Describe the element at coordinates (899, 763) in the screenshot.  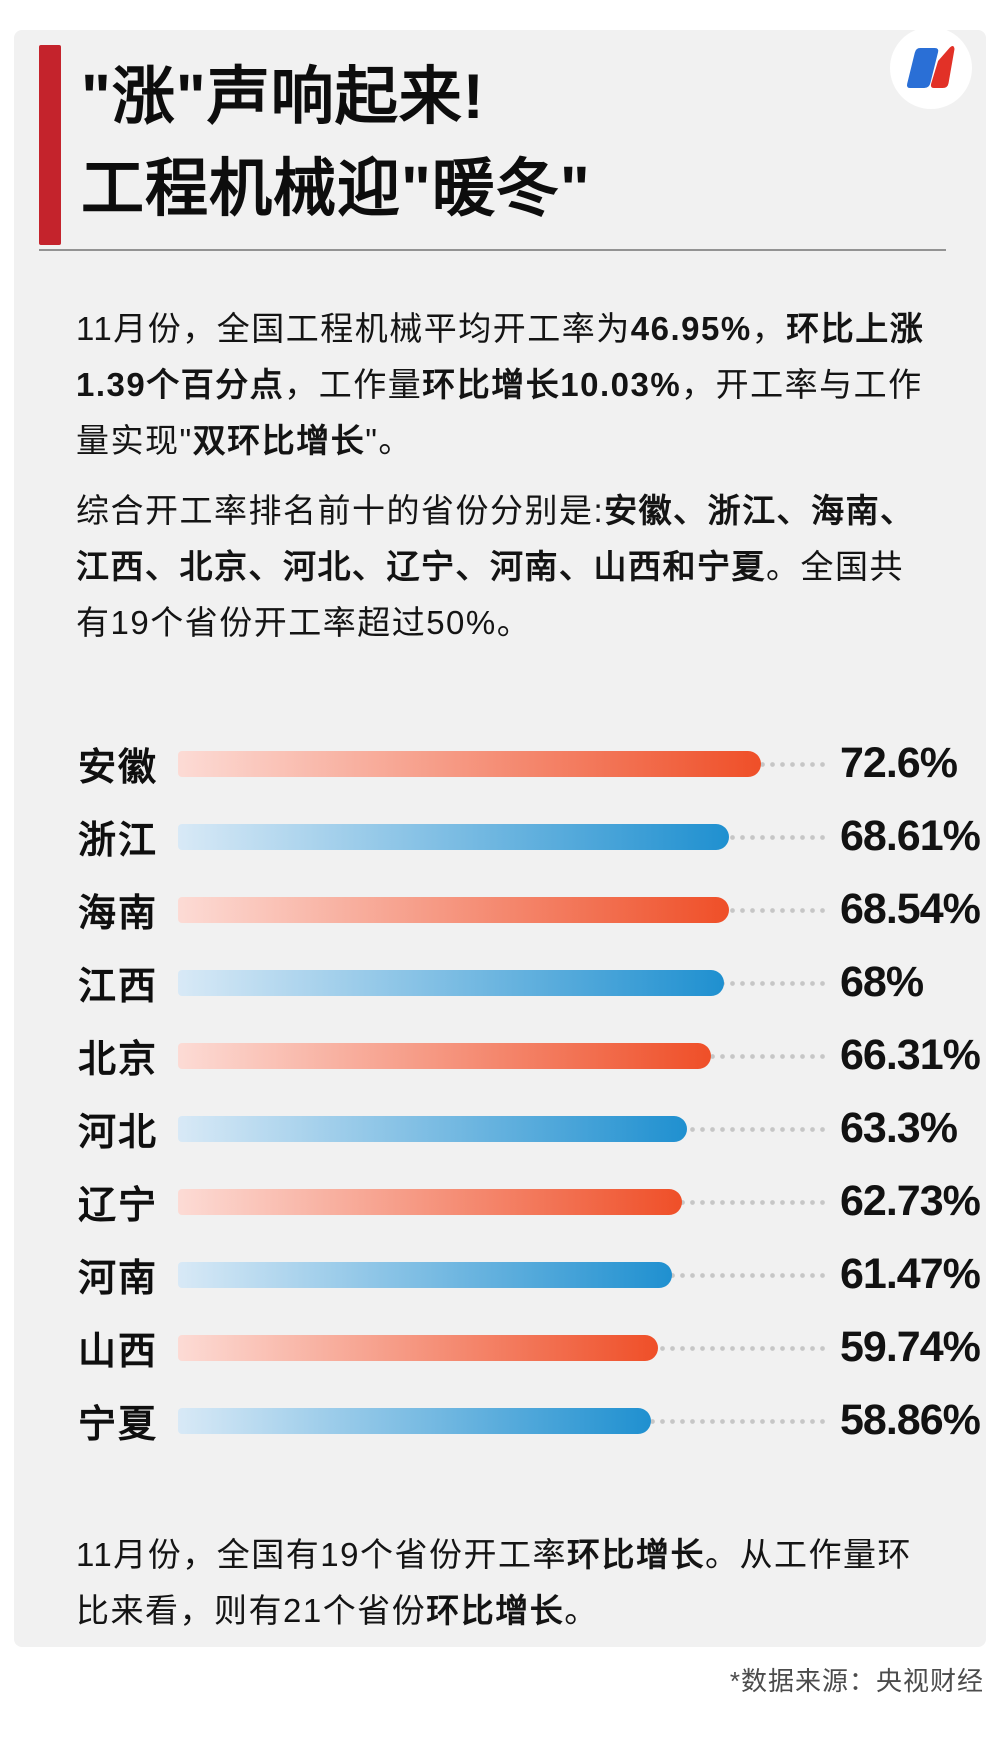
I see `bar-value: 72.6%` at that location.